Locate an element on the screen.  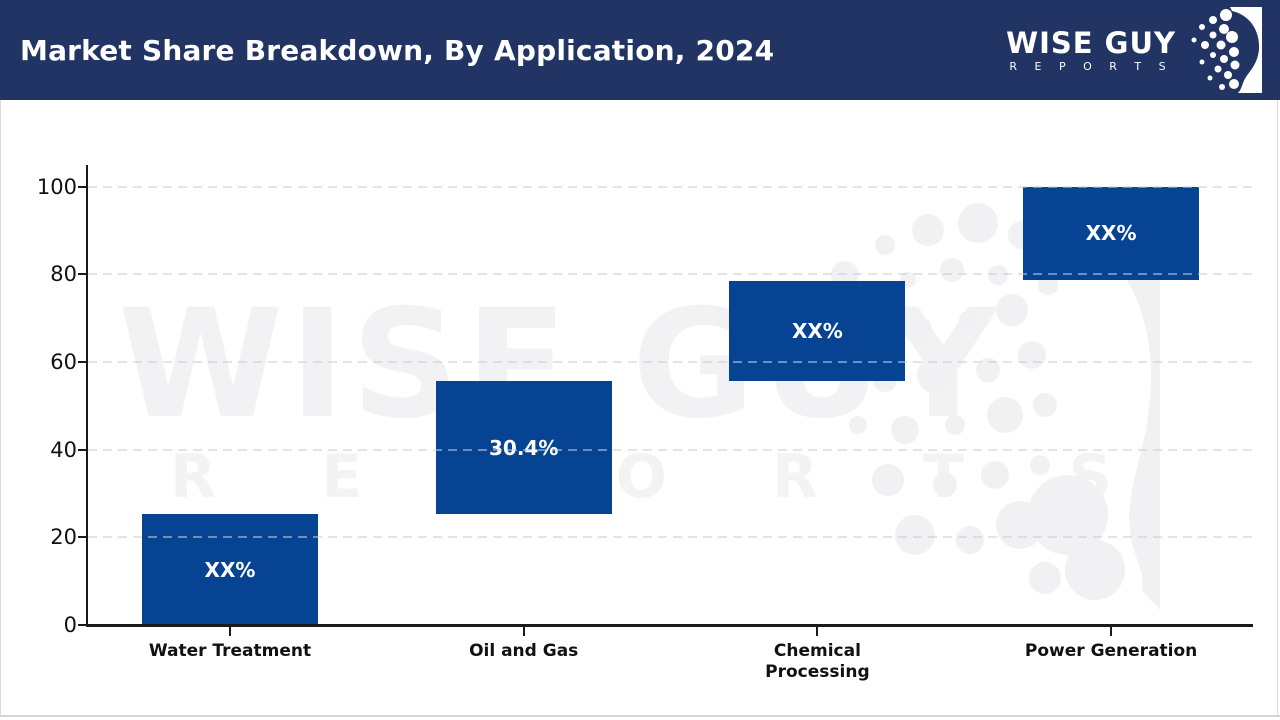
bar-oil-and-gas: 30.4% is located at coordinates (523, 448).